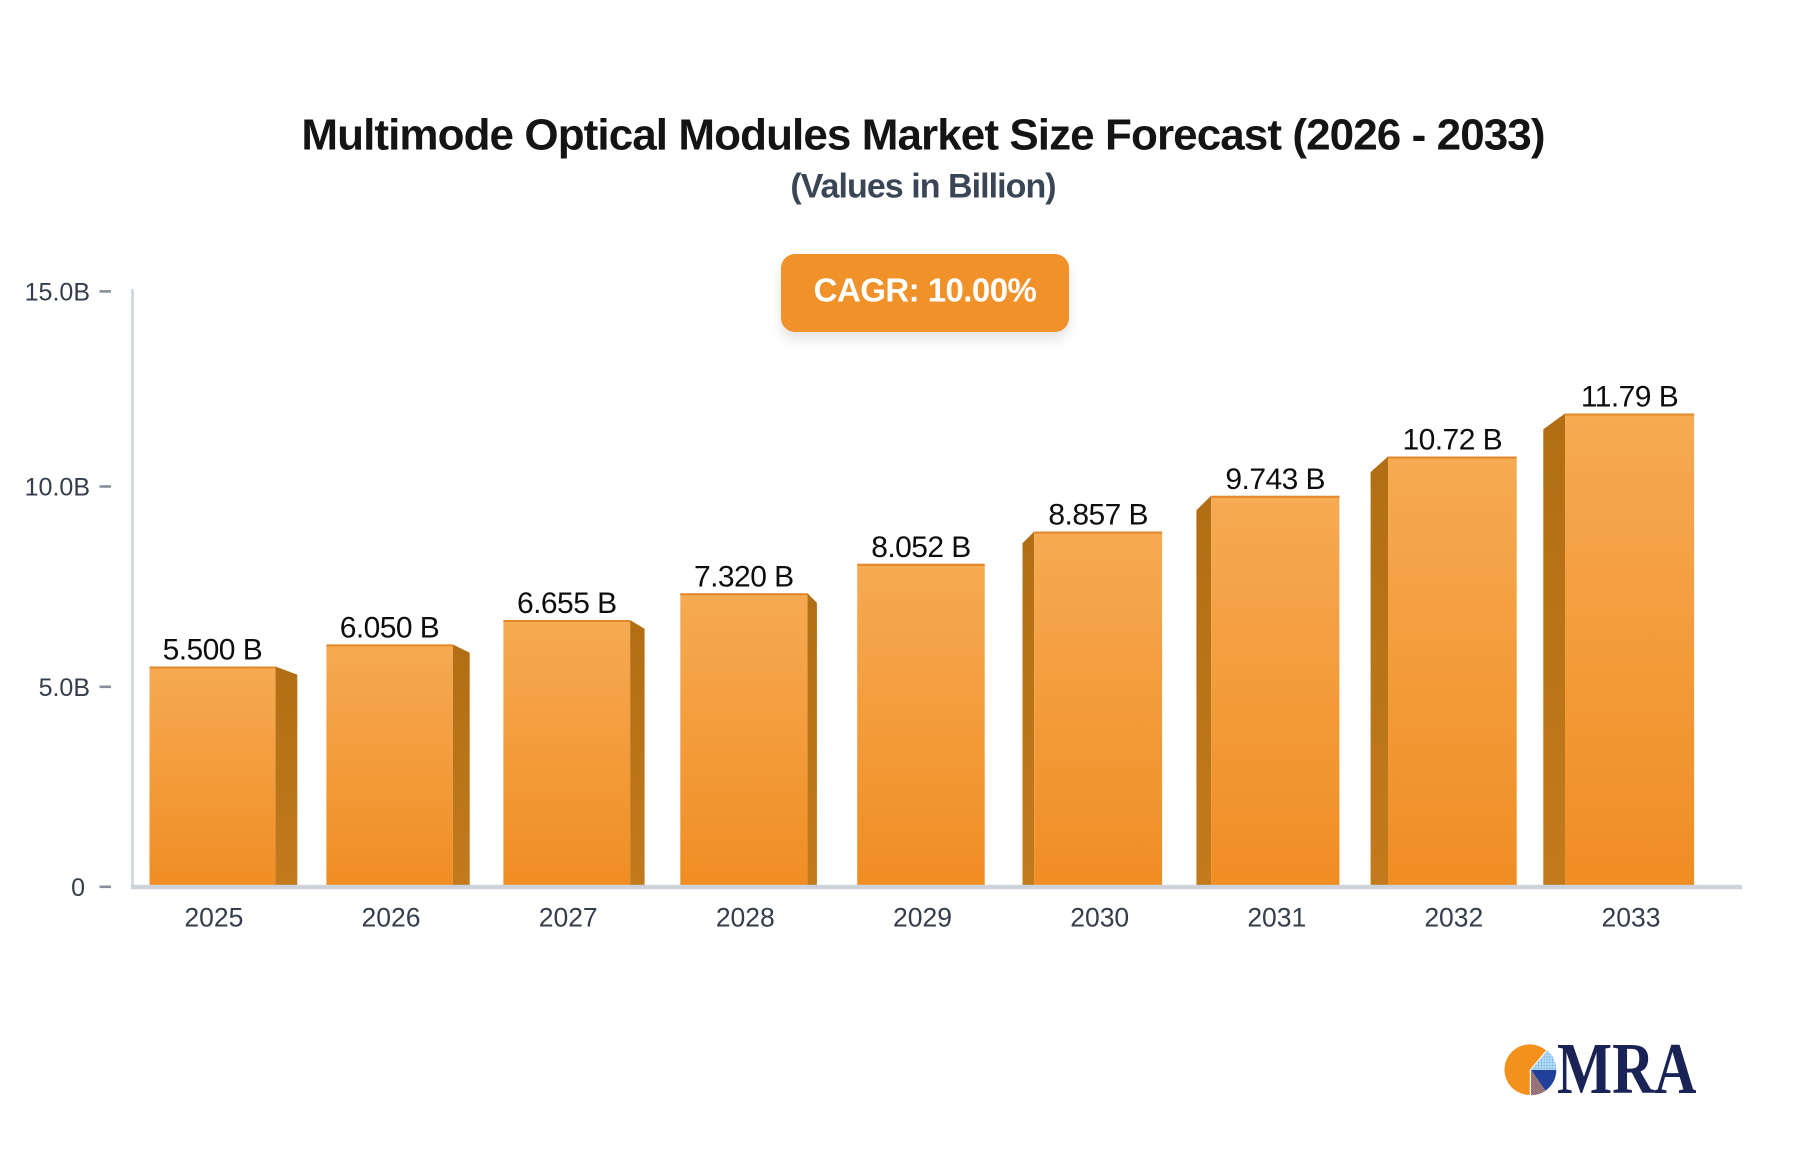  I want to click on svg-text: 9.743 B, so click(1275, 479).